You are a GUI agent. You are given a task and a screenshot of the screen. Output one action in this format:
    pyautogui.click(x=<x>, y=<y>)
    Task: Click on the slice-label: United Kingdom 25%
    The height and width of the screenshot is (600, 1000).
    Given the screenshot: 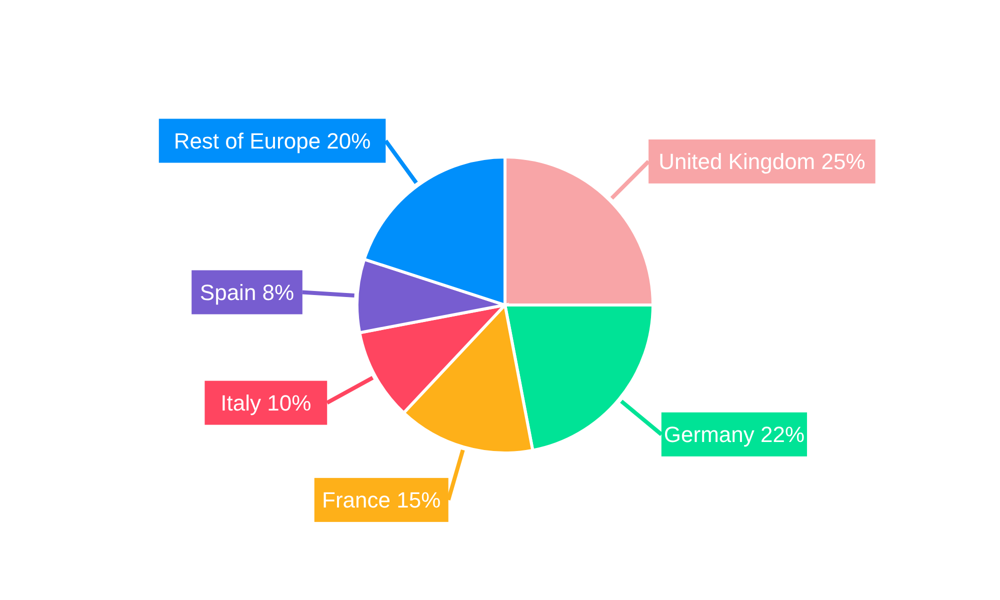 What is the action you would take?
    pyautogui.click(x=762, y=161)
    